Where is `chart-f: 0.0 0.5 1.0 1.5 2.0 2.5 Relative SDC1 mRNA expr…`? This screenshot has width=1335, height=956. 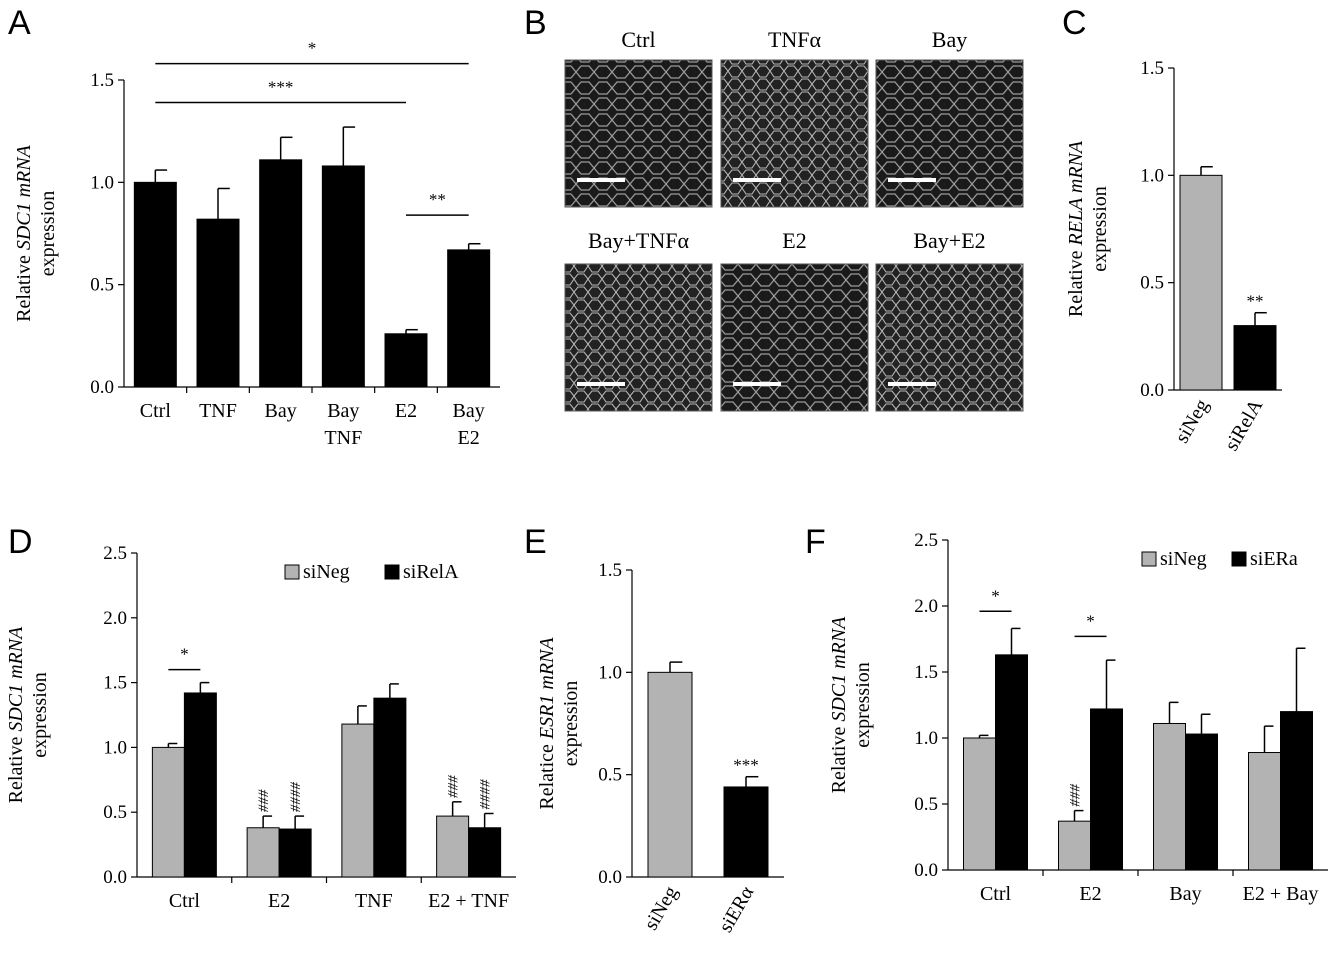 chart-f: 0.0 0.5 1.0 1.5 2.0 2.5 Relative SDC1 mRNA expr… is located at coordinates (1078, 717).